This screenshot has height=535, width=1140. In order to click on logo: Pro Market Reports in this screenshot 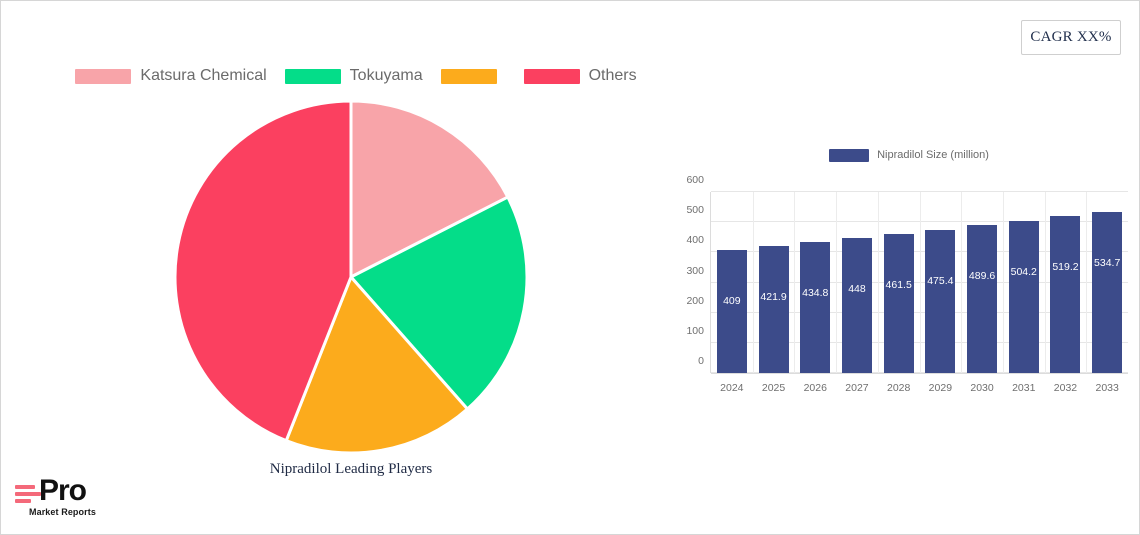, I will do `click(65, 498)`.